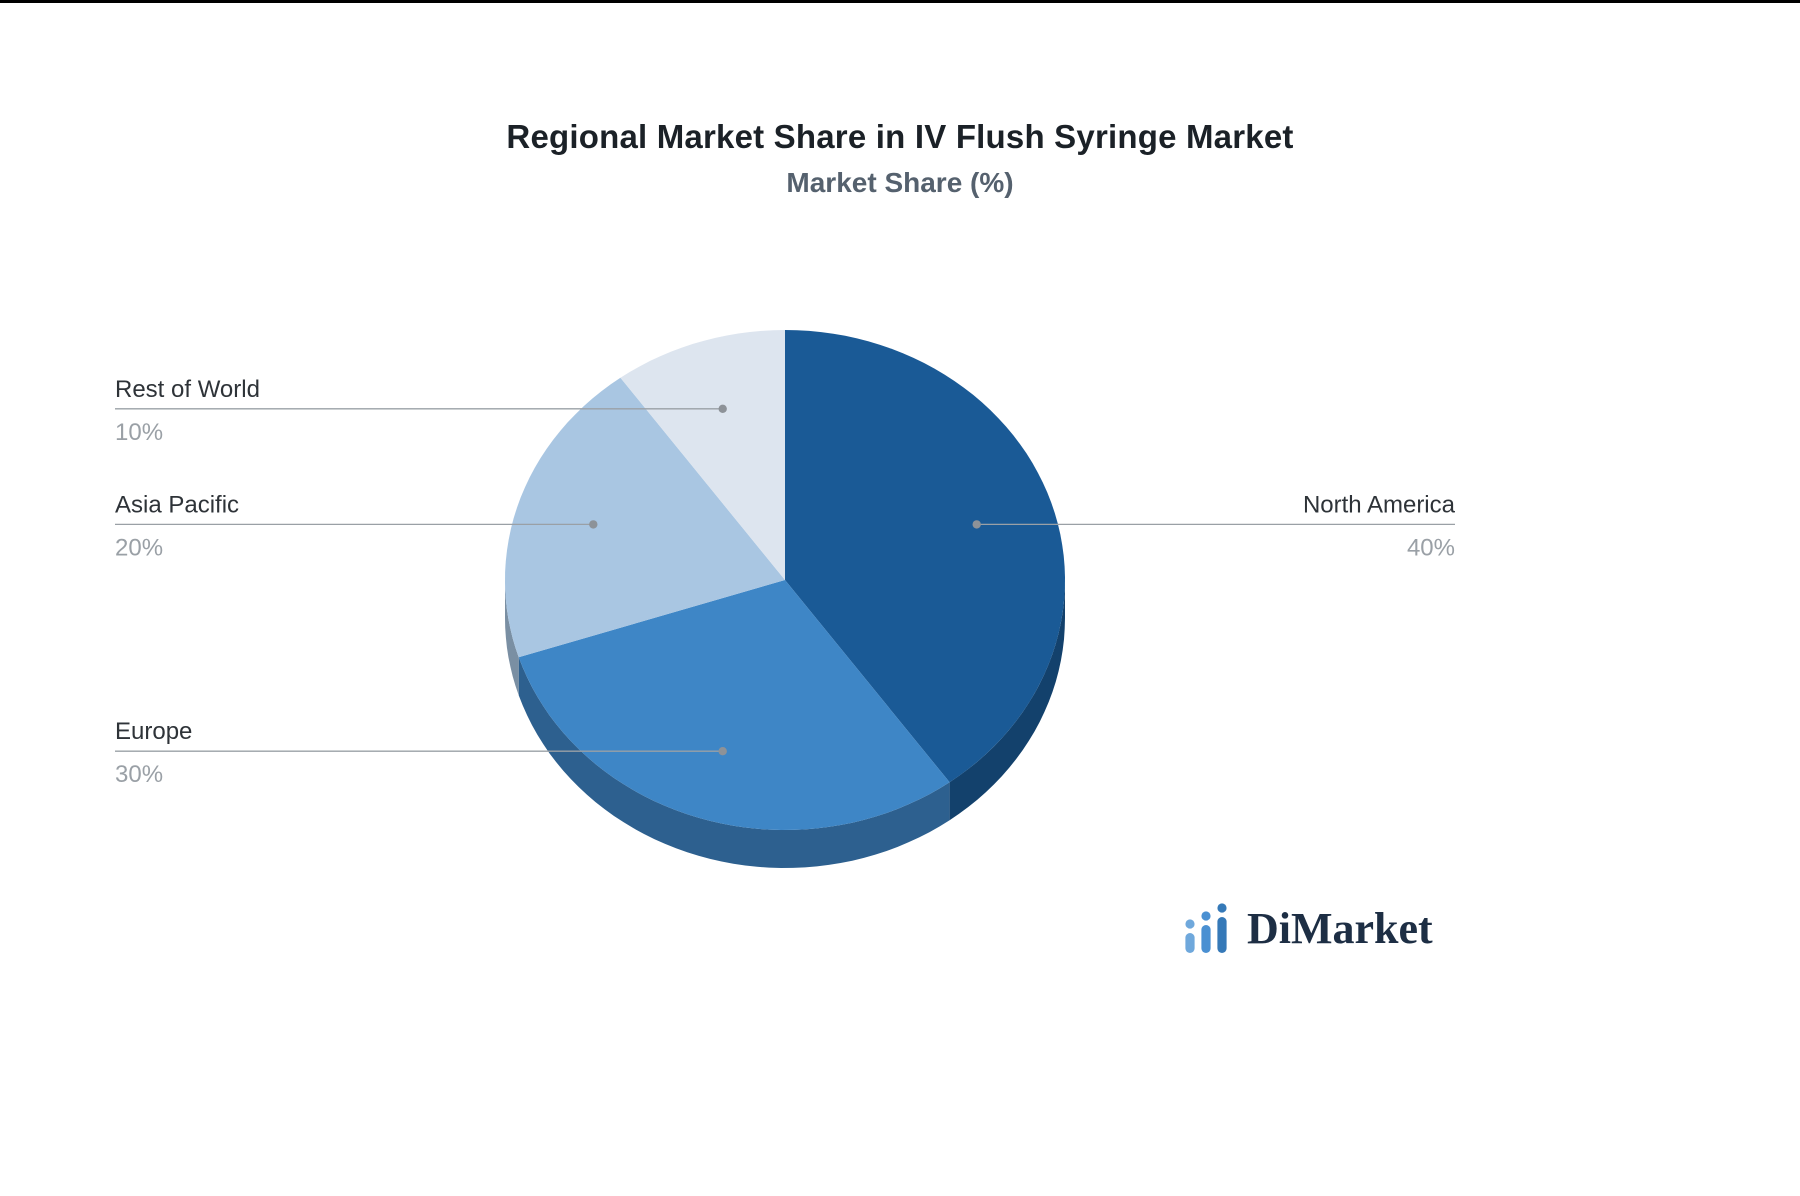 This screenshot has width=1800, height=1196. What do you see at coordinates (1431, 547) in the screenshot?
I see `slice-label-value-north-america: 40%` at bounding box center [1431, 547].